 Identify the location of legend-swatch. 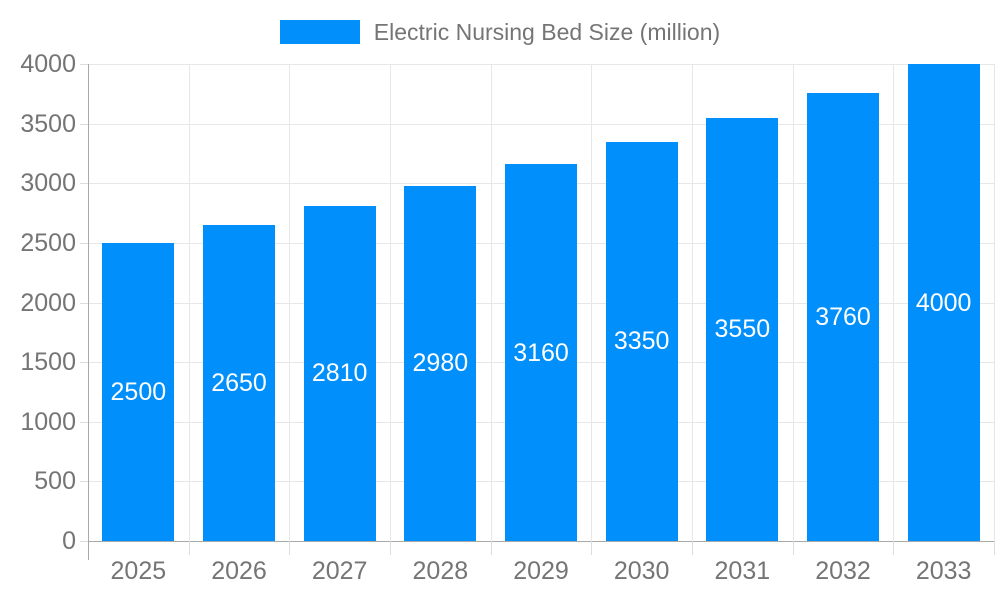
(319, 32).